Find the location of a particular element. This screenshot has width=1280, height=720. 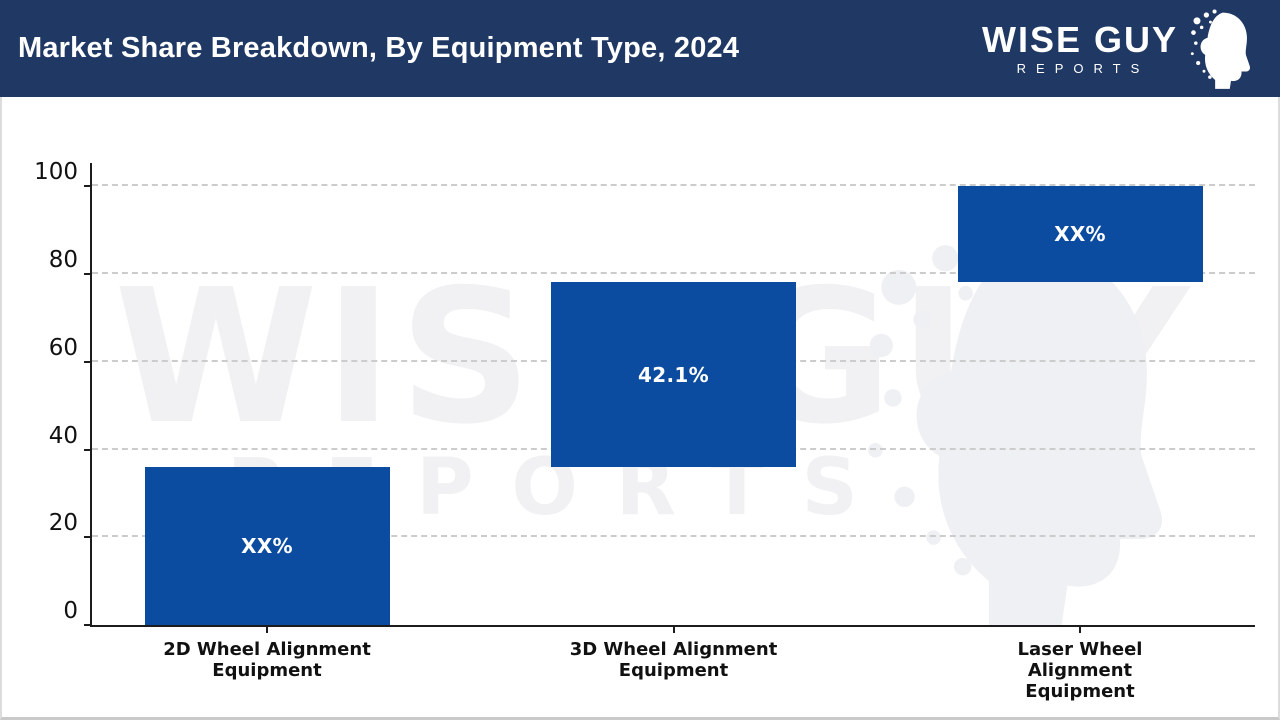

x-category-label-1: 3D Wheel Alignment Equipment is located at coordinates (673, 660).